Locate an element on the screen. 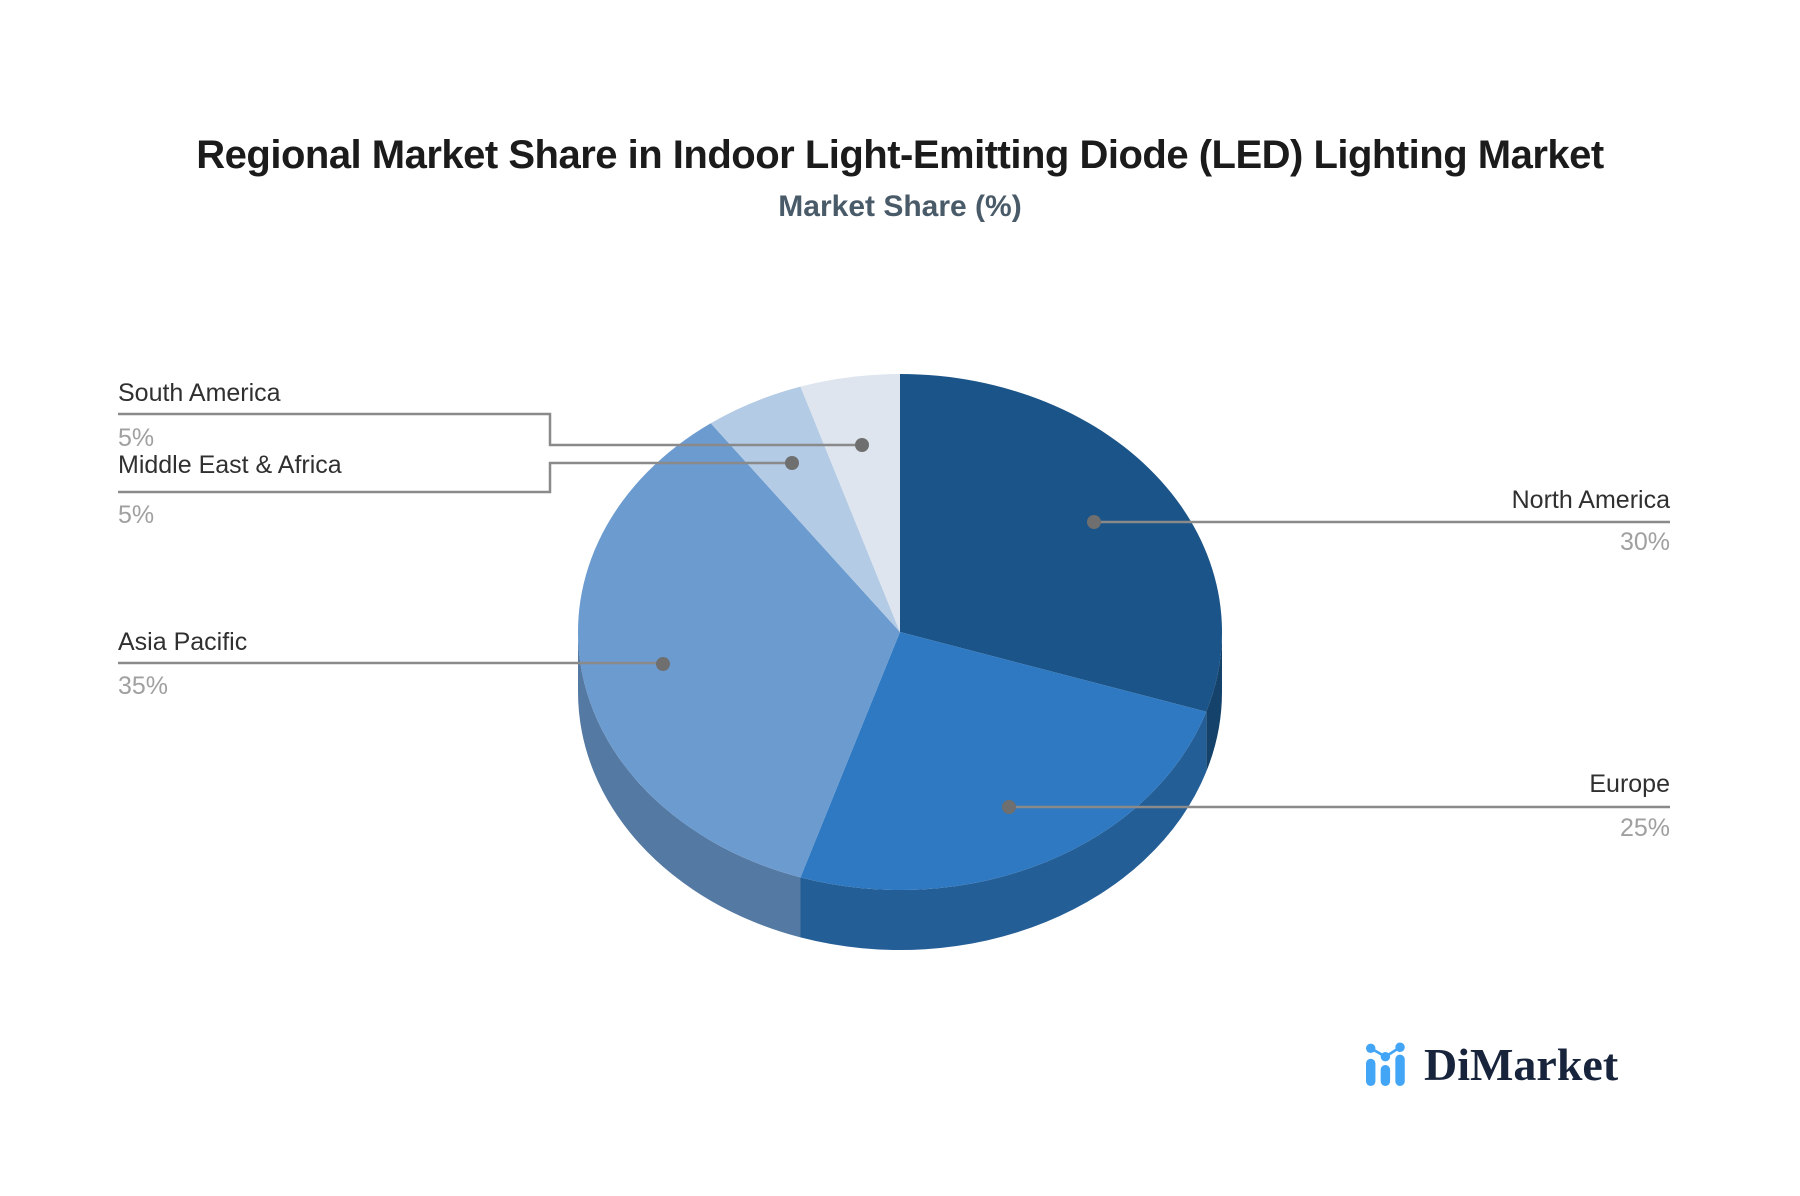 The height and width of the screenshot is (1196, 1800). pie-slice-europe is located at coordinates (1003, 761).